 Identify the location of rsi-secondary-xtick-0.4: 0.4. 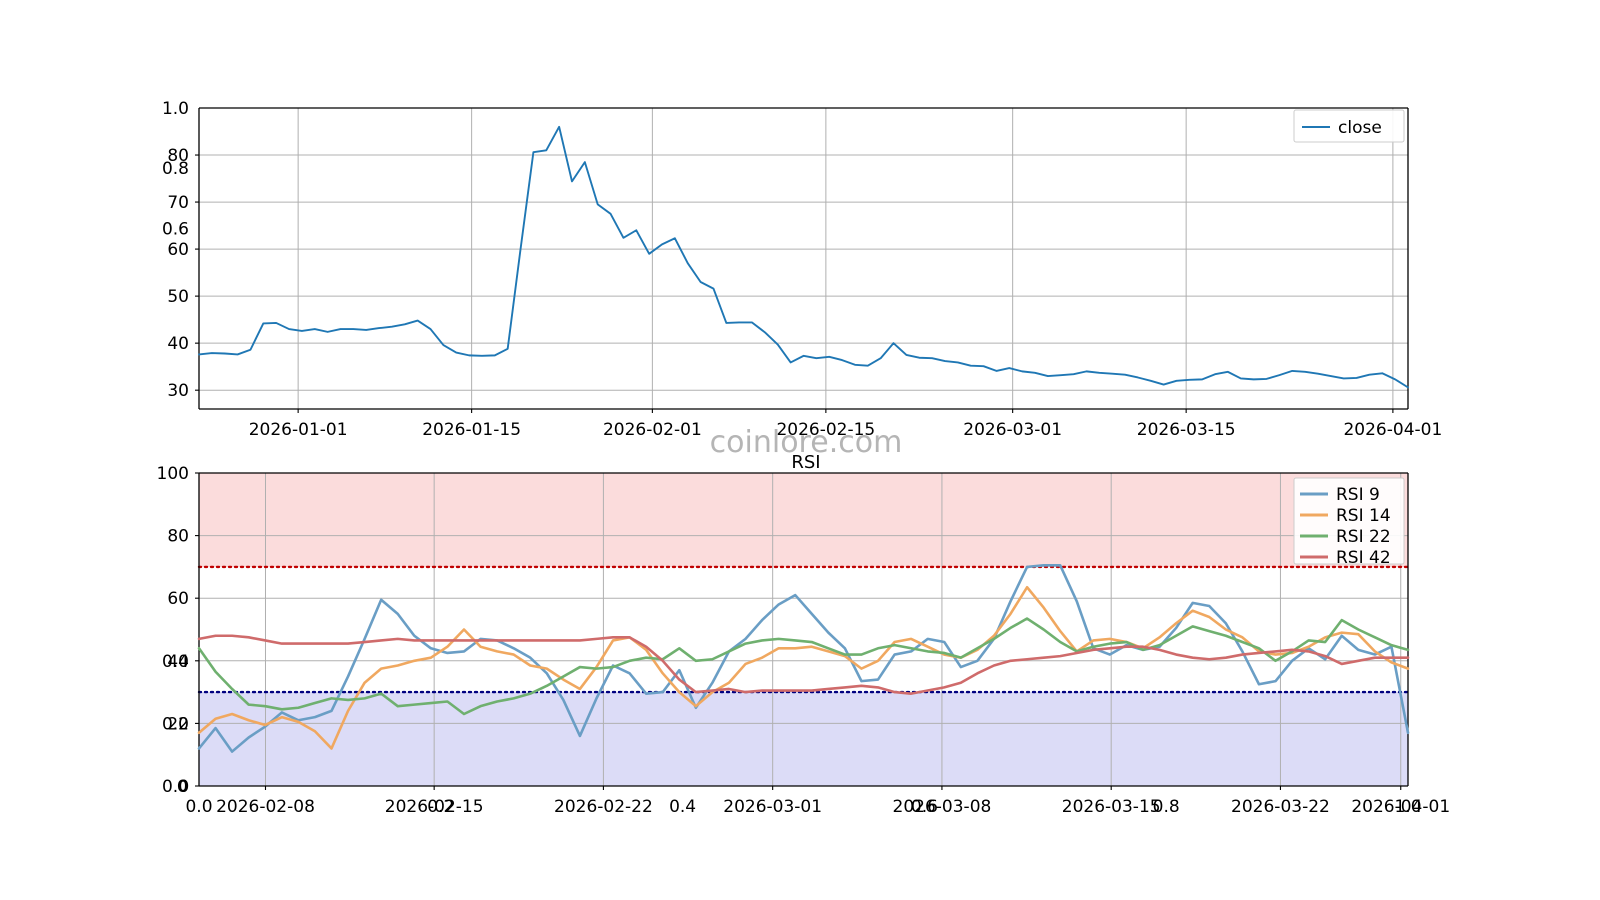
(682, 807).